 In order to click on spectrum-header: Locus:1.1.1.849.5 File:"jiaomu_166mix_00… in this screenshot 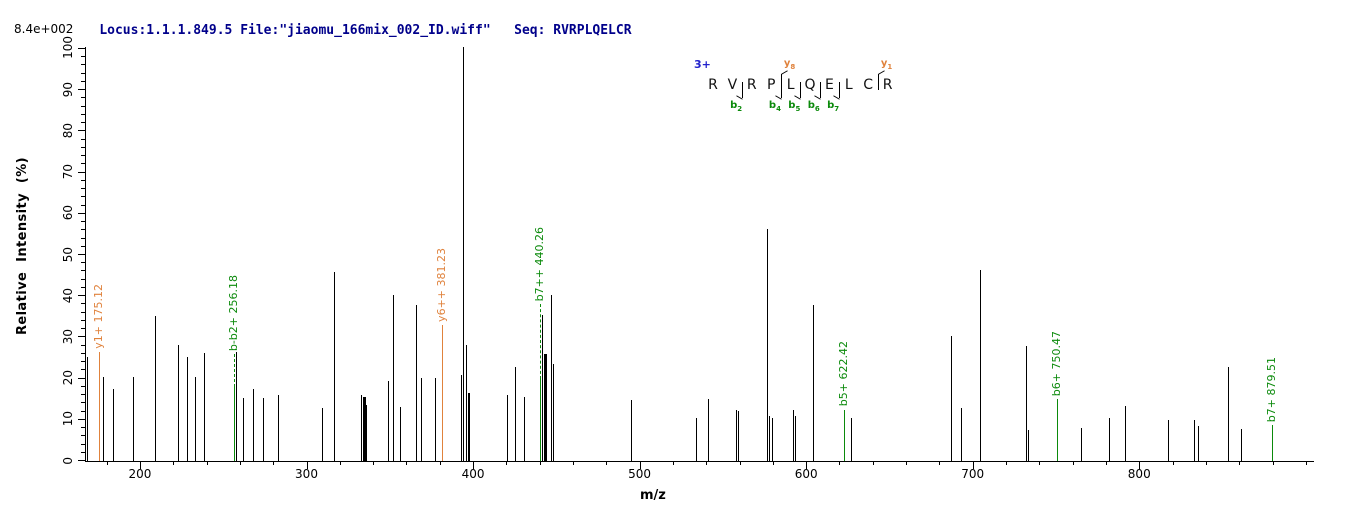, I will do `click(350, 30)`.